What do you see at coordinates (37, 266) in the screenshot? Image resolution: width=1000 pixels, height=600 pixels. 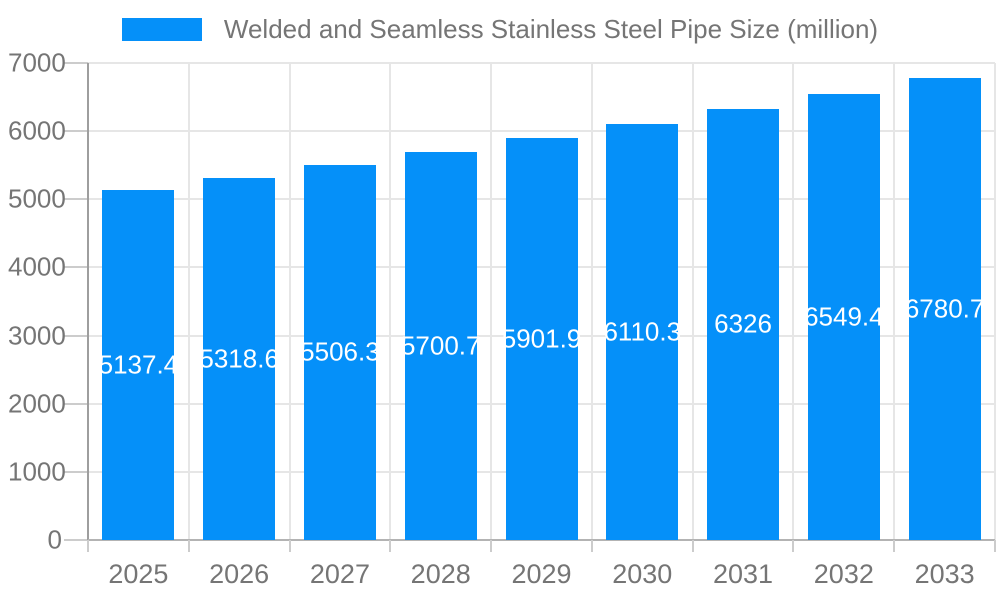 I see `y-tick-label: 4000` at bounding box center [37, 266].